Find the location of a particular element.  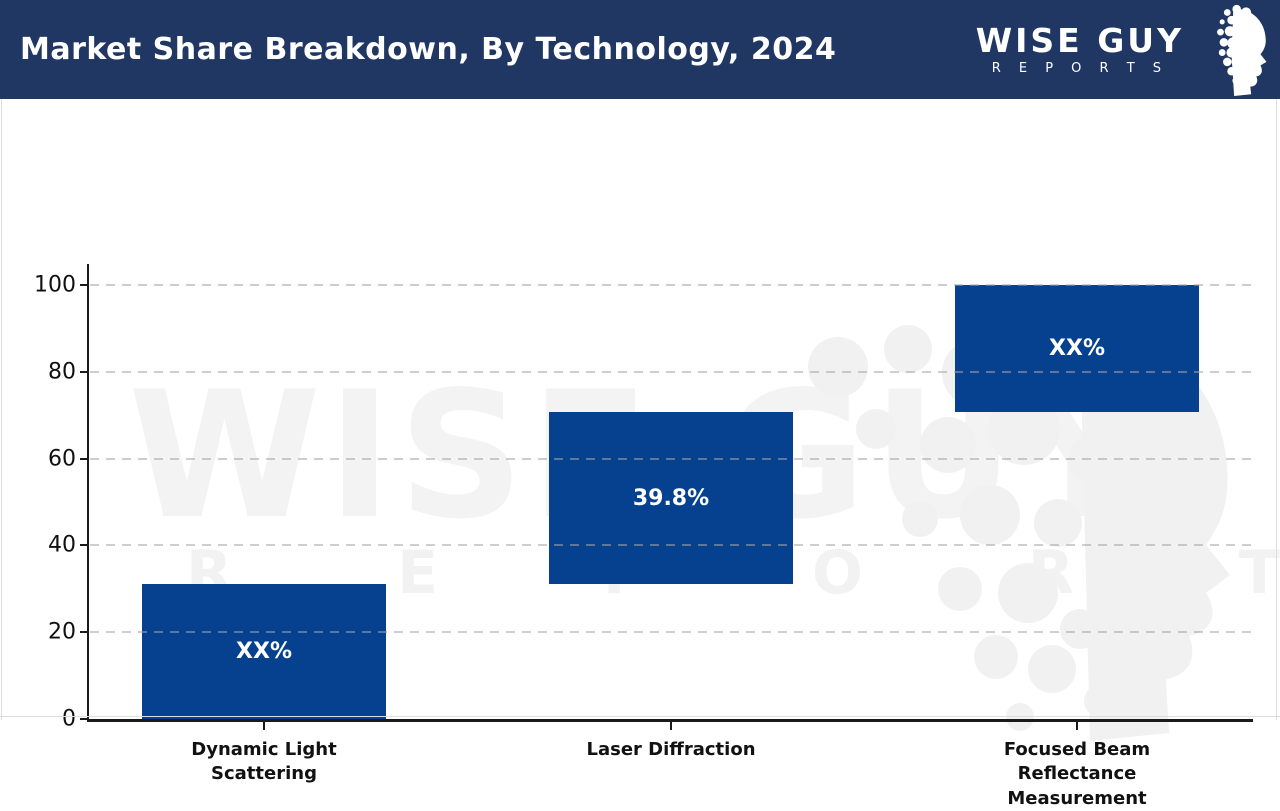

category-label-2: Laser Diffraction is located at coordinates (671, 749).